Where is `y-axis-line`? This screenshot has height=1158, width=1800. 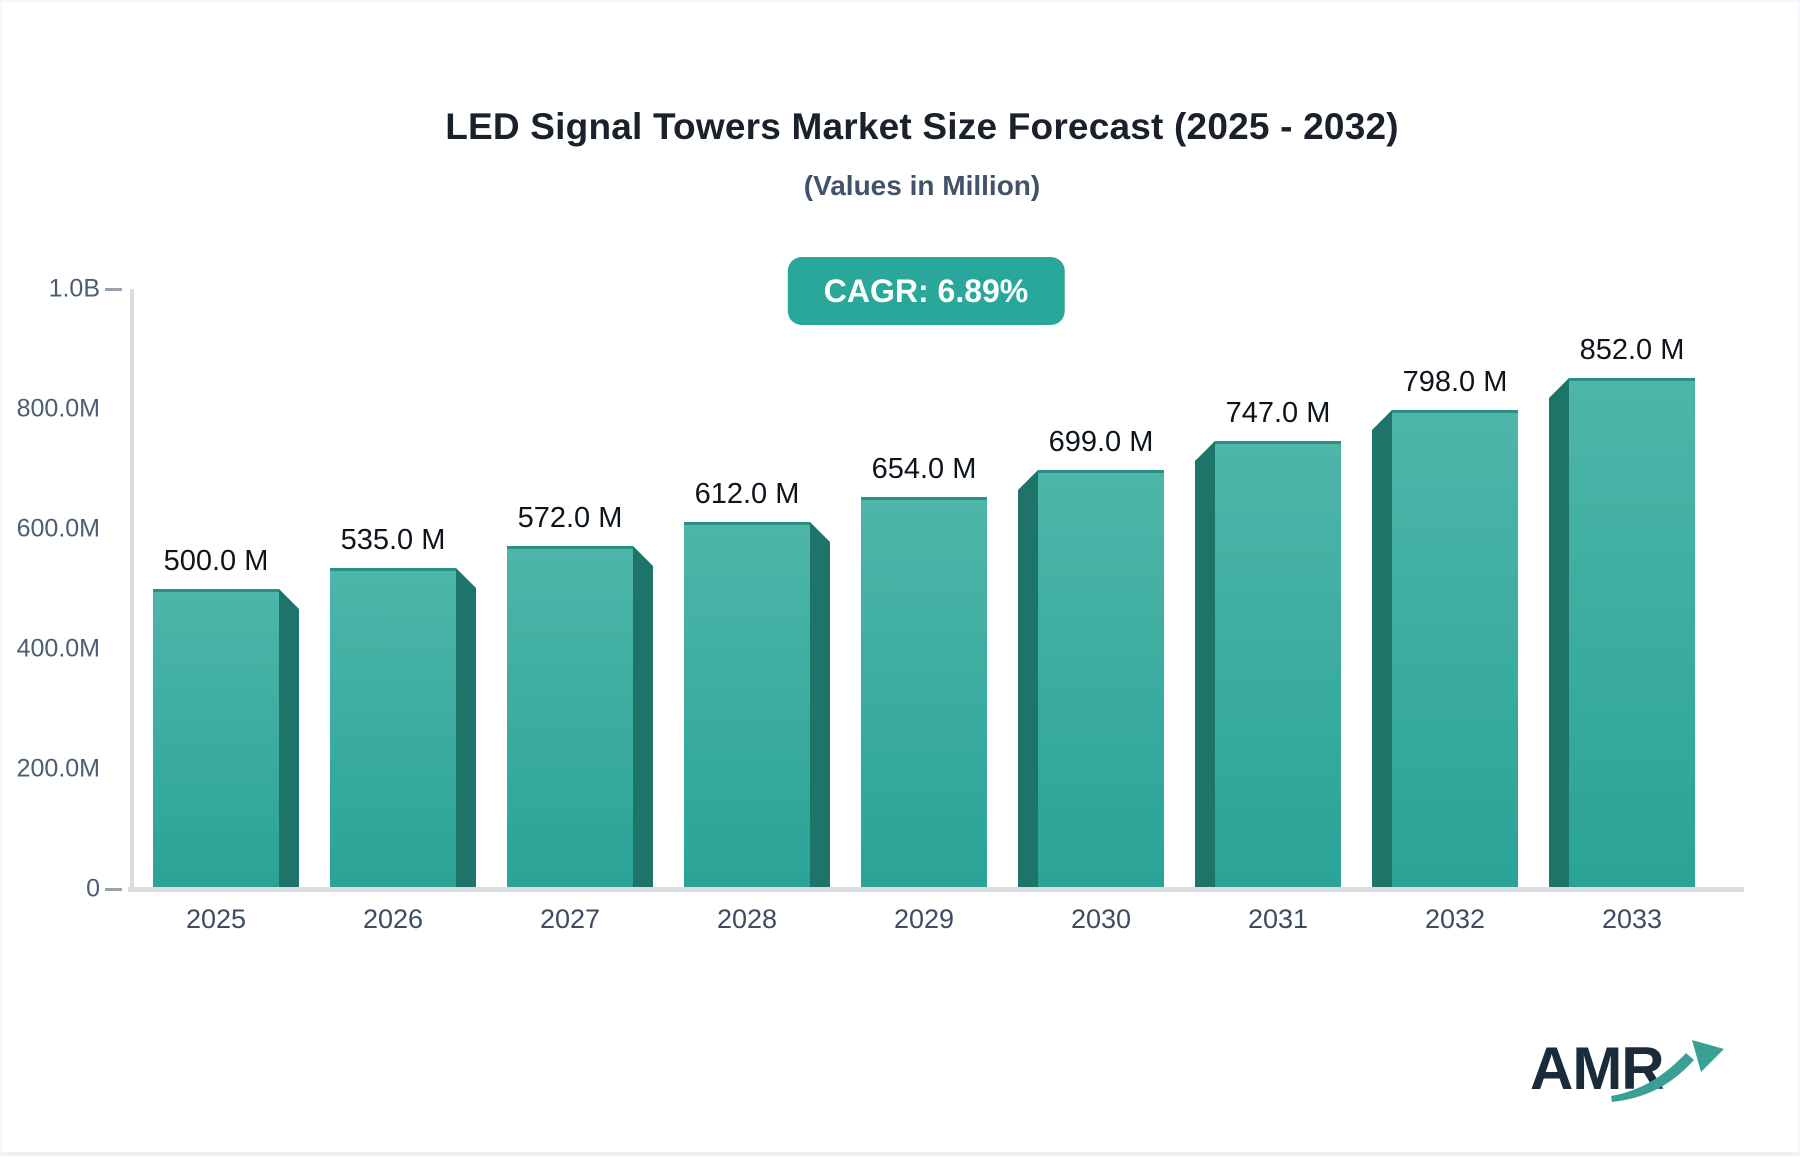 y-axis-line is located at coordinates (132, 590).